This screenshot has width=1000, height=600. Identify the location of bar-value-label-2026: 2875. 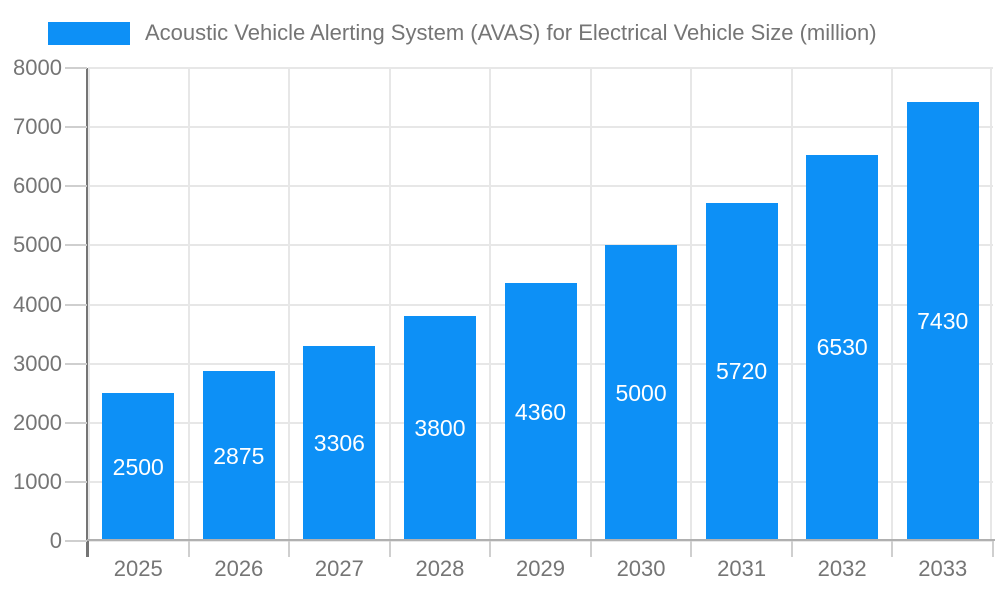
(239, 455).